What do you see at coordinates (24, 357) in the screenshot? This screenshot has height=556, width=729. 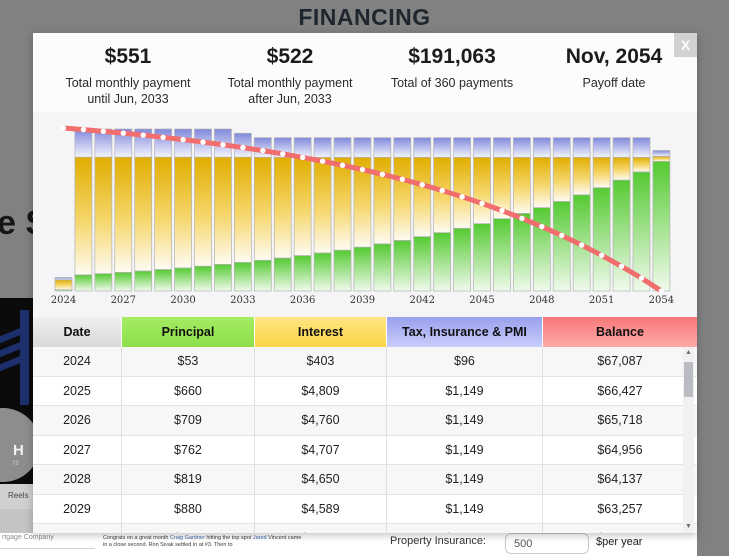 I see `background-logo-icon` at bounding box center [24, 357].